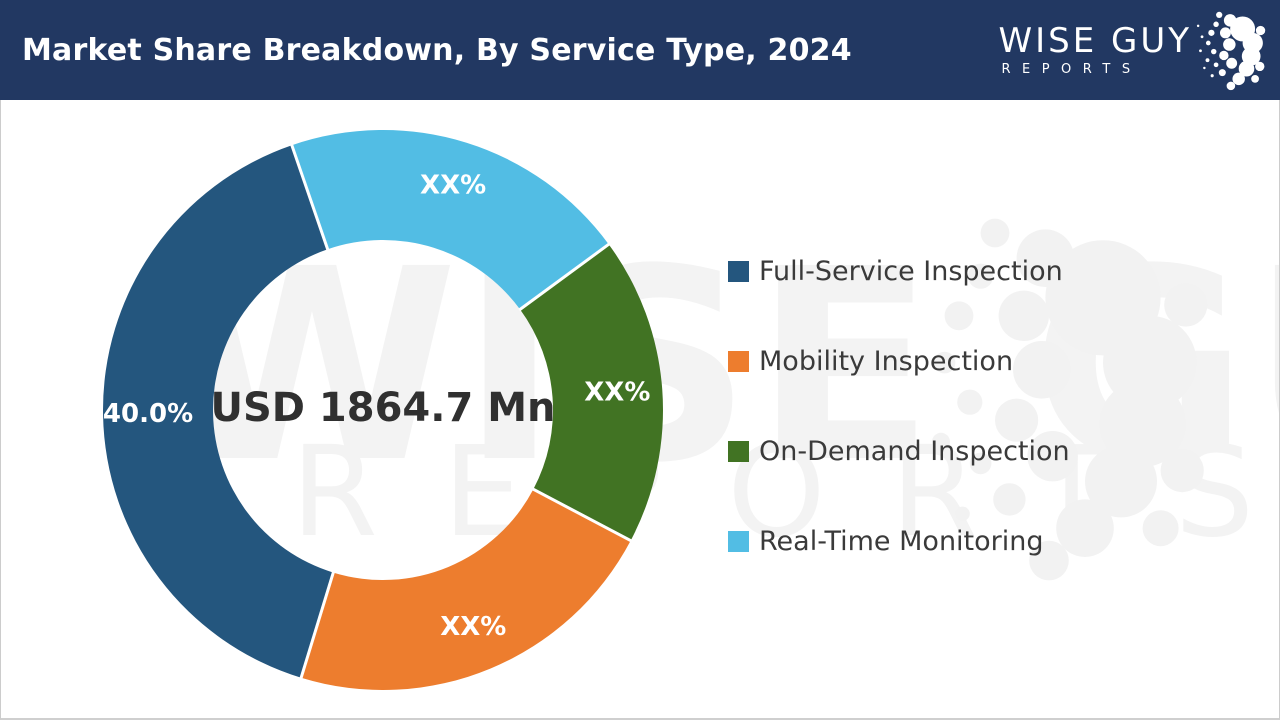 This screenshot has width=1280, height=720. I want to click on logo-subtitle: REPORTS, so click(1071, 69).